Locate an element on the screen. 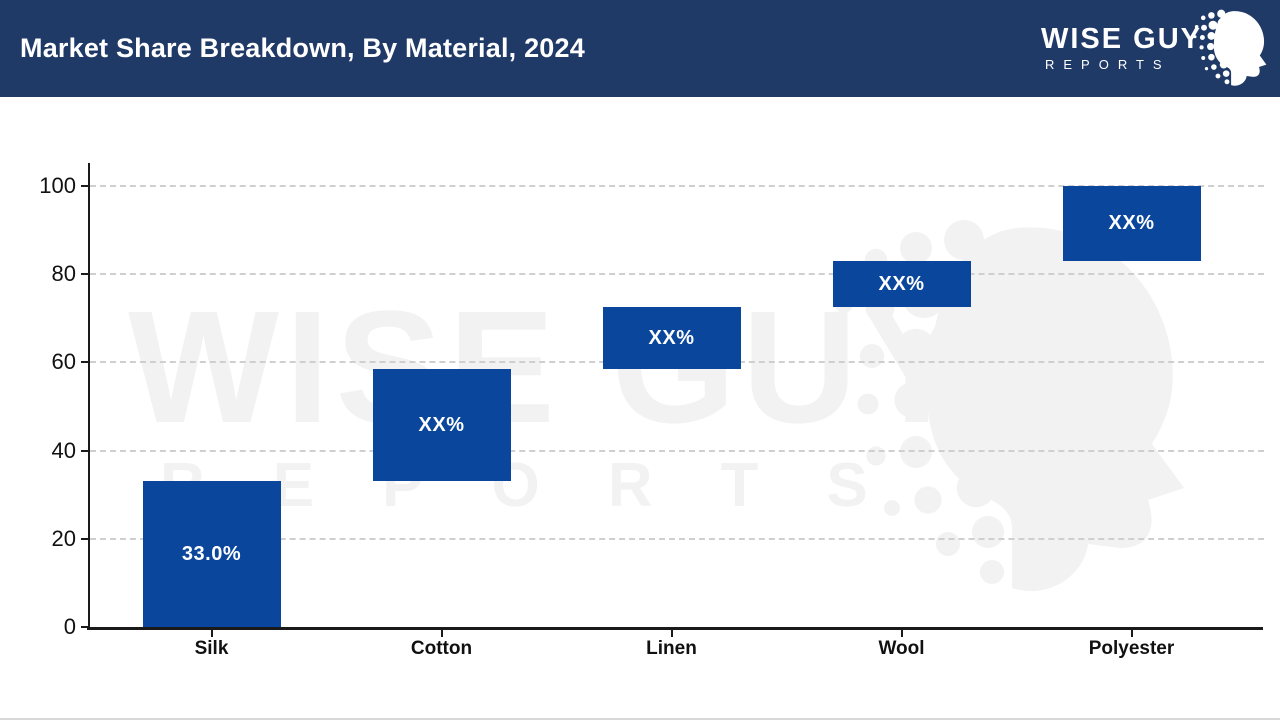 The height and width of the screenshot is (720, 1280). x-category-label-polyester: Polyester is located at coordinates (1131, 648).